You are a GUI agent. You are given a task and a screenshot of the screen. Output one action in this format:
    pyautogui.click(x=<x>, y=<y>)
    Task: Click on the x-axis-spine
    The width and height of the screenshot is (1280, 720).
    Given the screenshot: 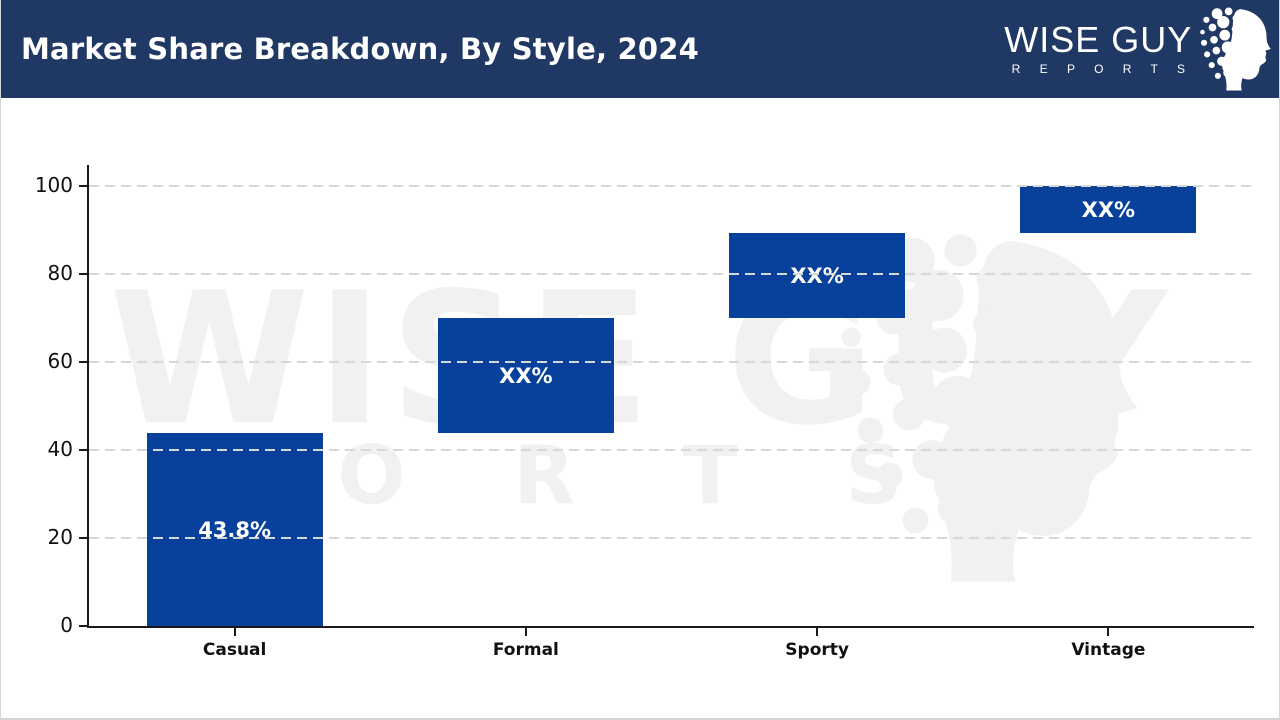 What is the action you would take?
    pyautogui.click(x=670, y=627)
    